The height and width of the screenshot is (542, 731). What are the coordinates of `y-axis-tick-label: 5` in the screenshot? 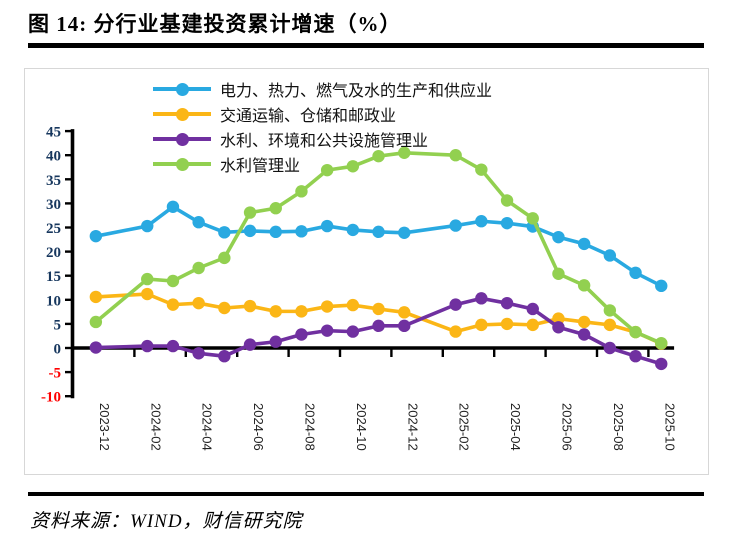 It's located at (58, 325).